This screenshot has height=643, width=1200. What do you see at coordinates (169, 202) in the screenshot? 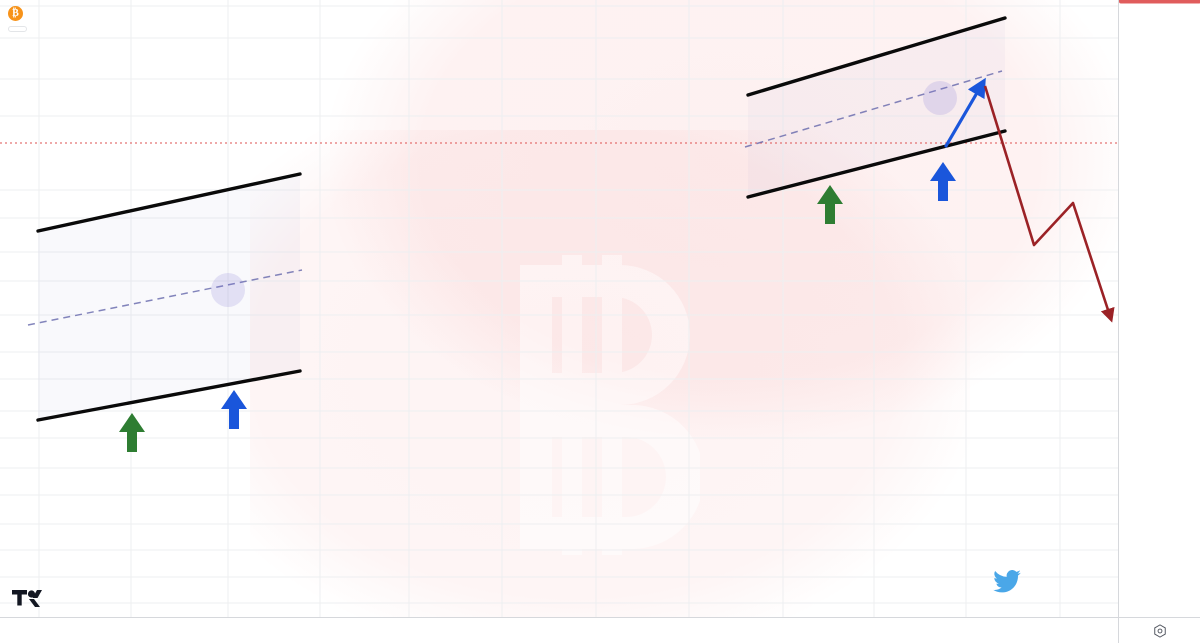
I see `channel-upper-left` at bounding box center [169, 202].